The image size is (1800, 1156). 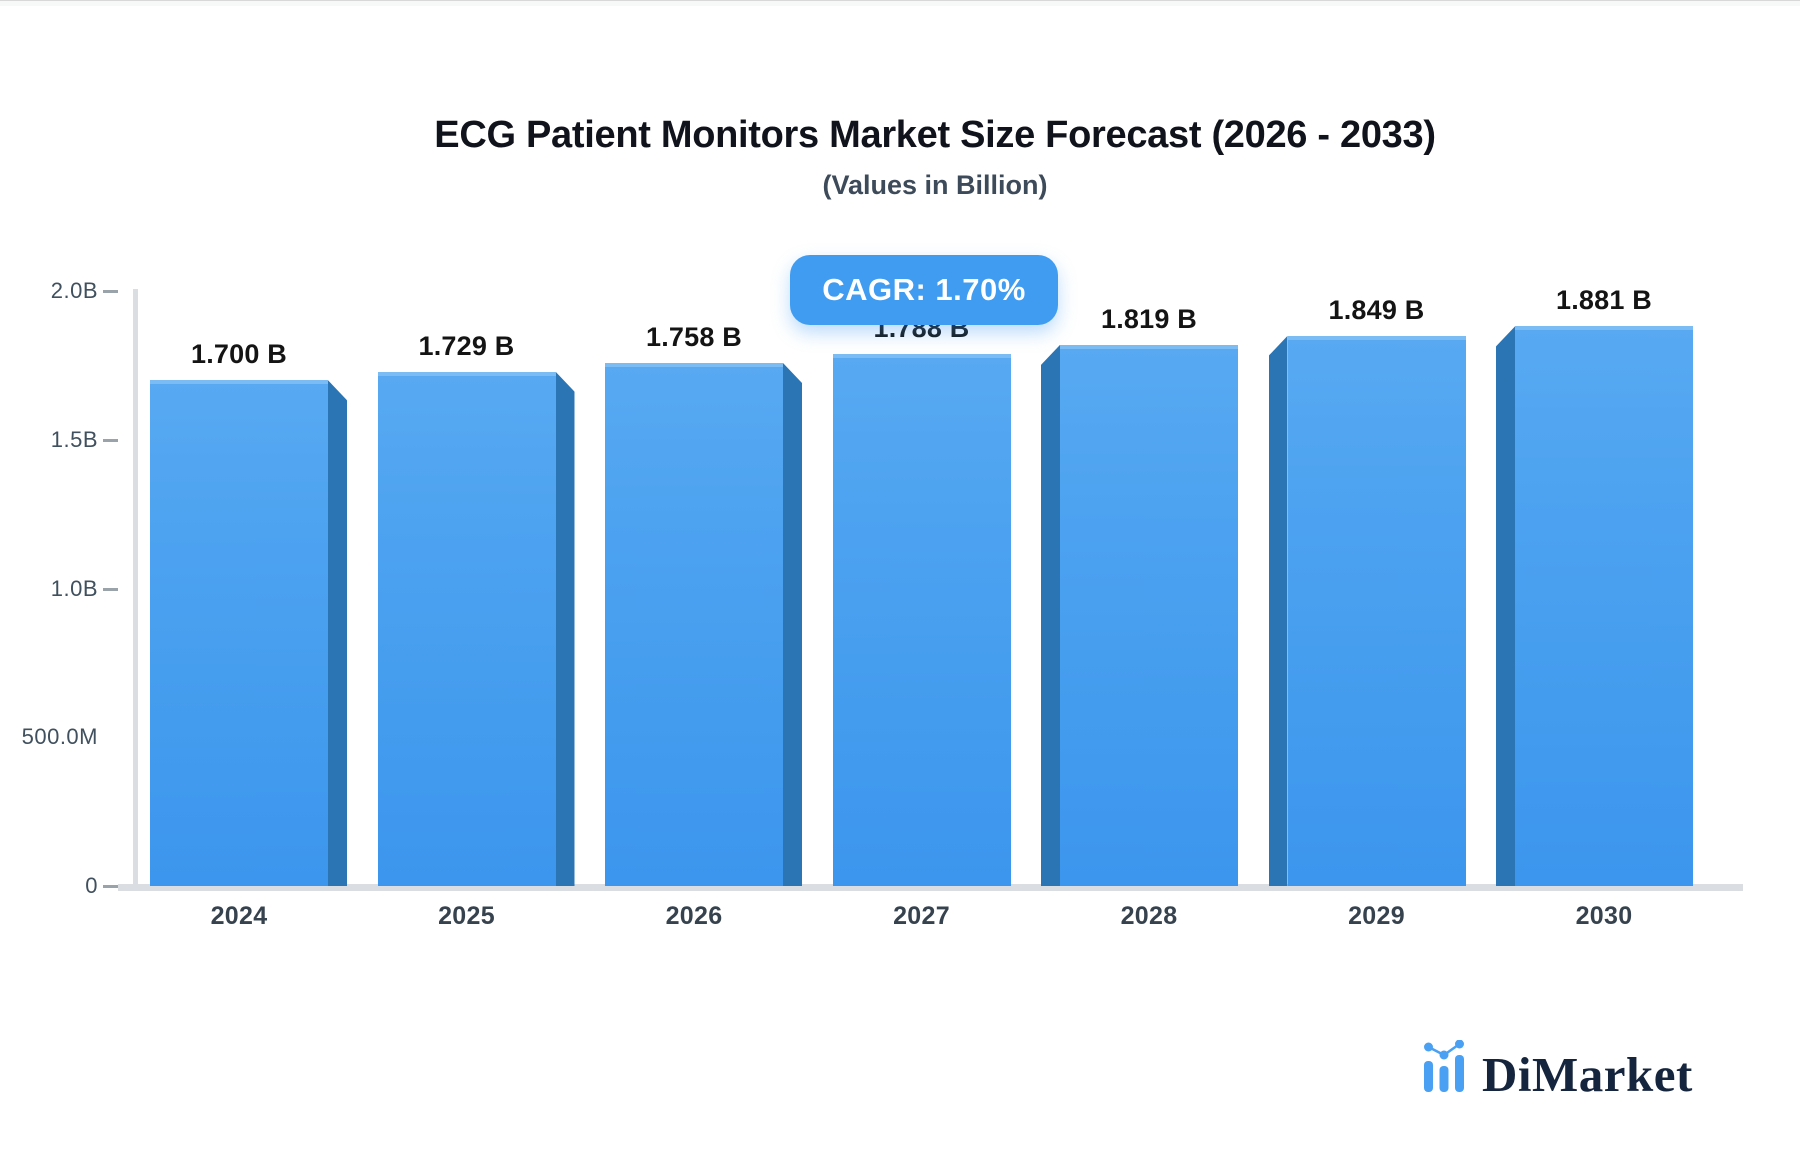 I want to click on cagr-badge: CAGR: 1.70%, so click(x=924, y=290).